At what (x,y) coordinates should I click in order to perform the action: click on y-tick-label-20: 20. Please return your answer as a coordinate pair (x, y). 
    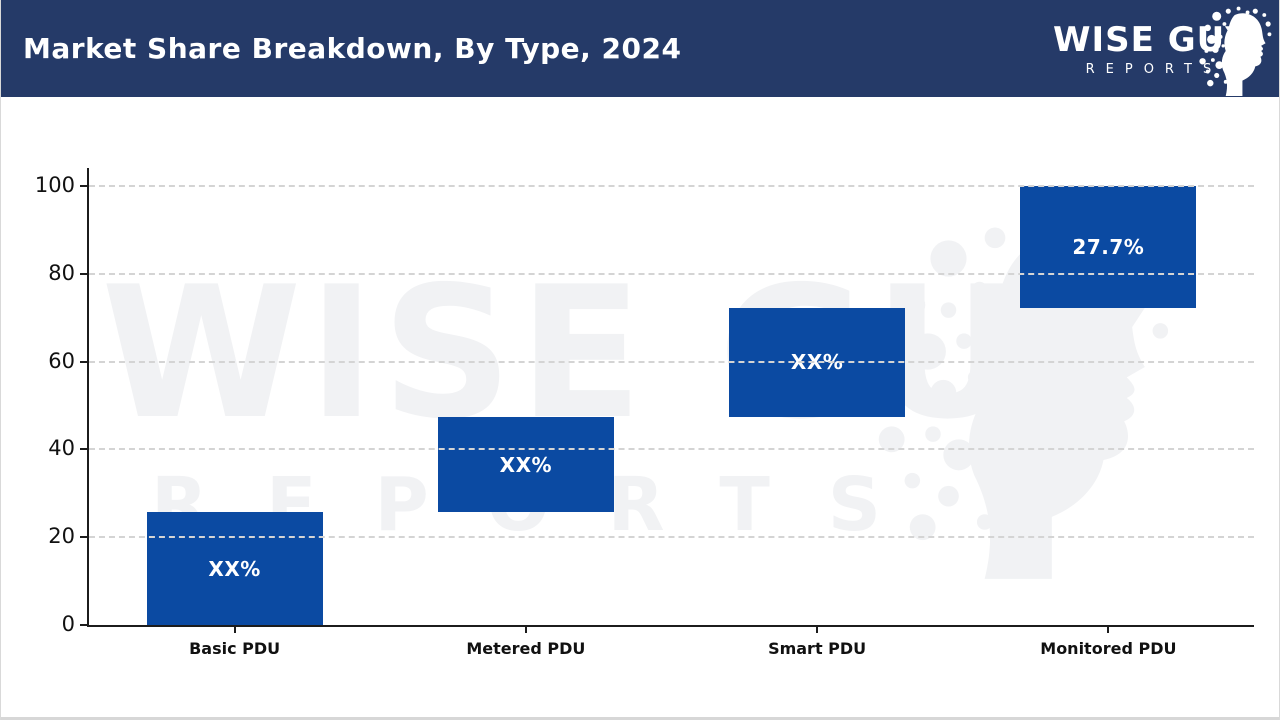
    Looking at the image, I should click on (61, 536).